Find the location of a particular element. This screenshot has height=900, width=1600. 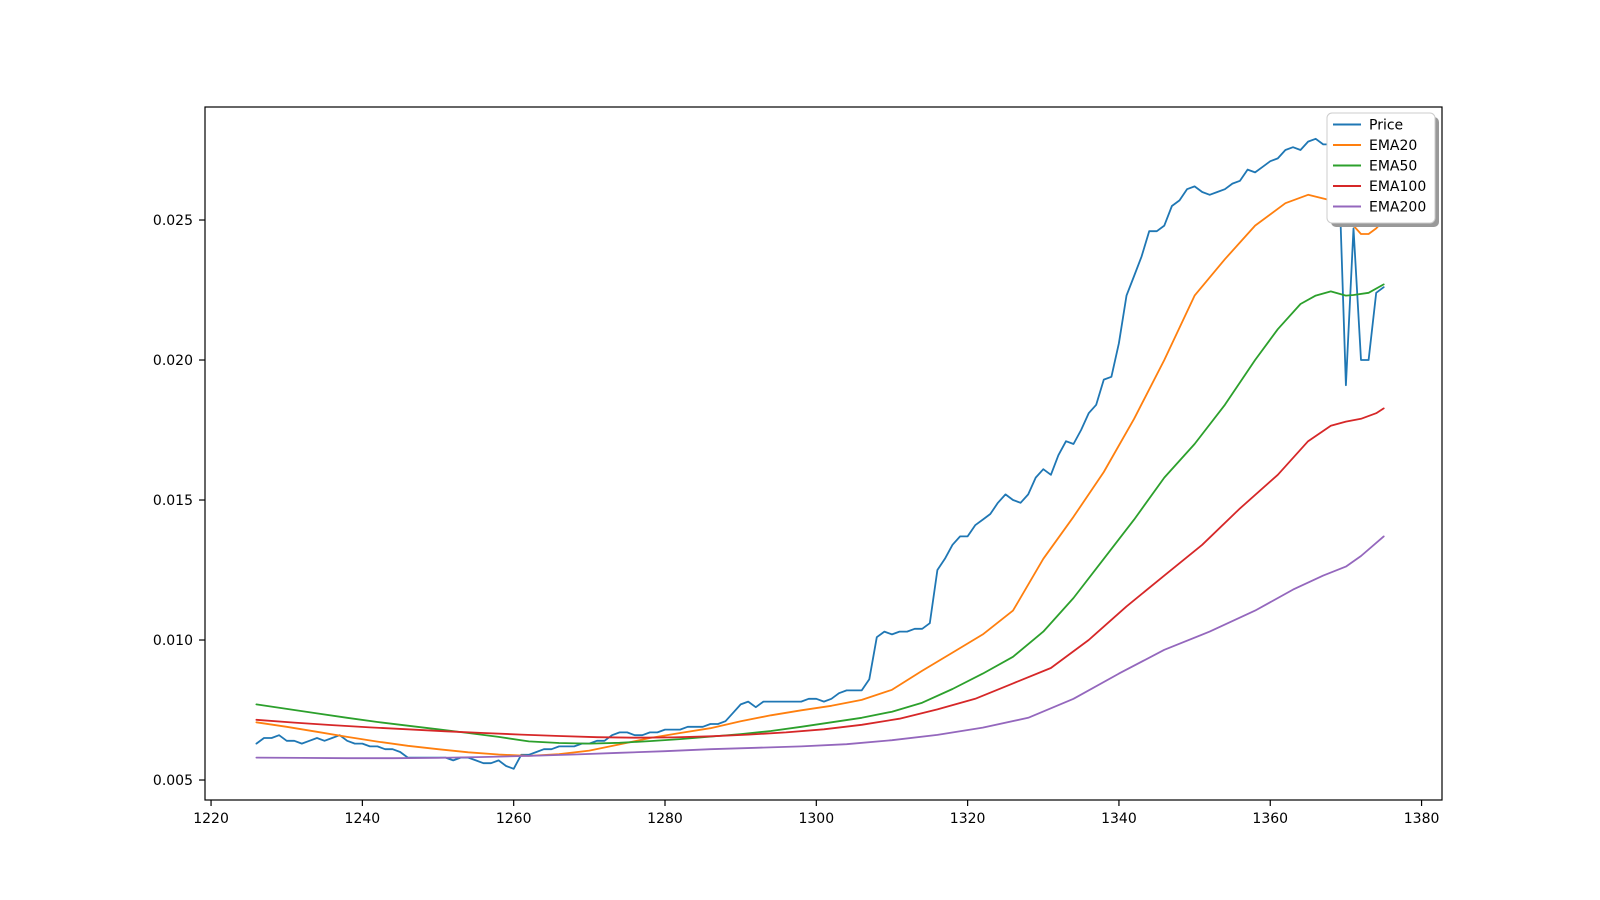

legend-label-ema100: EMA100 is located at coordinates (1397, 187).